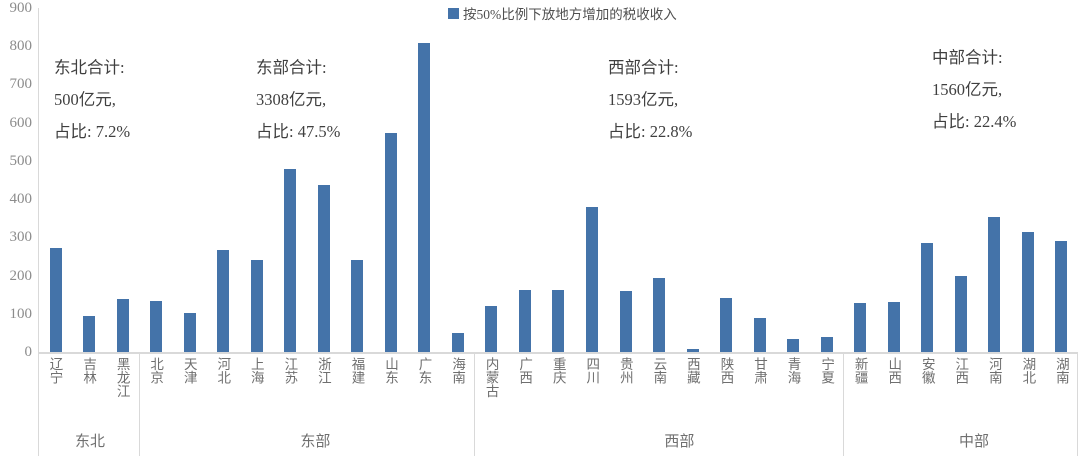 This screenshot has width=1080, height=456. Describe the element at coordinates (55, 370) in the screenshot. I see `category-label: 辽宁` at that location.